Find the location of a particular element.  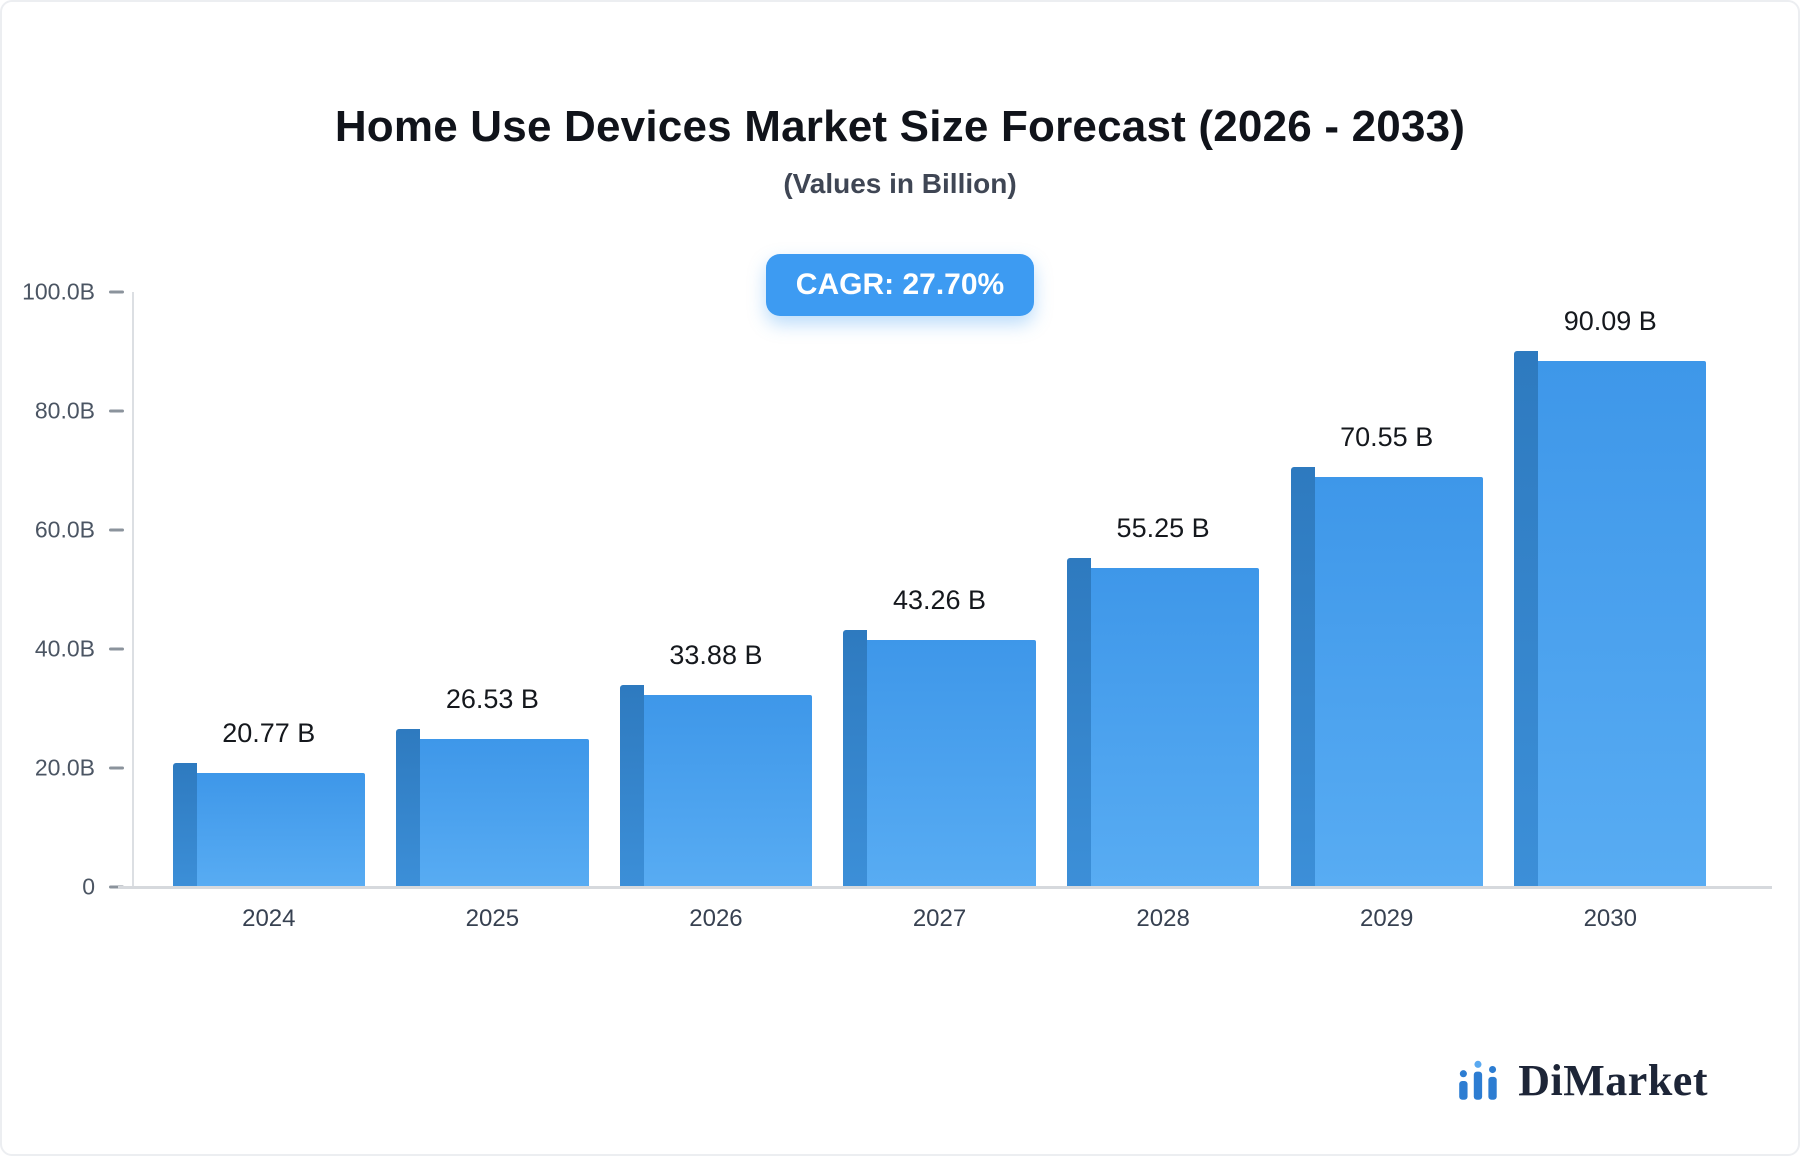

bar-2027: 43.26 B is located at coordinates (939, 736).